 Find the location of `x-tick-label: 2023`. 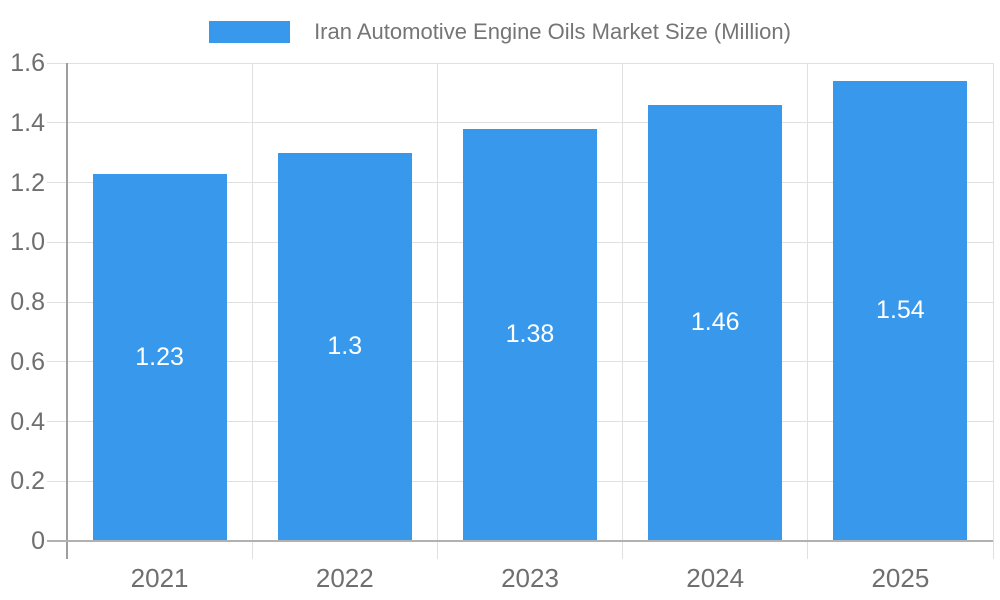

x-tick-label: 2023 is located at coordinates (530, 578).